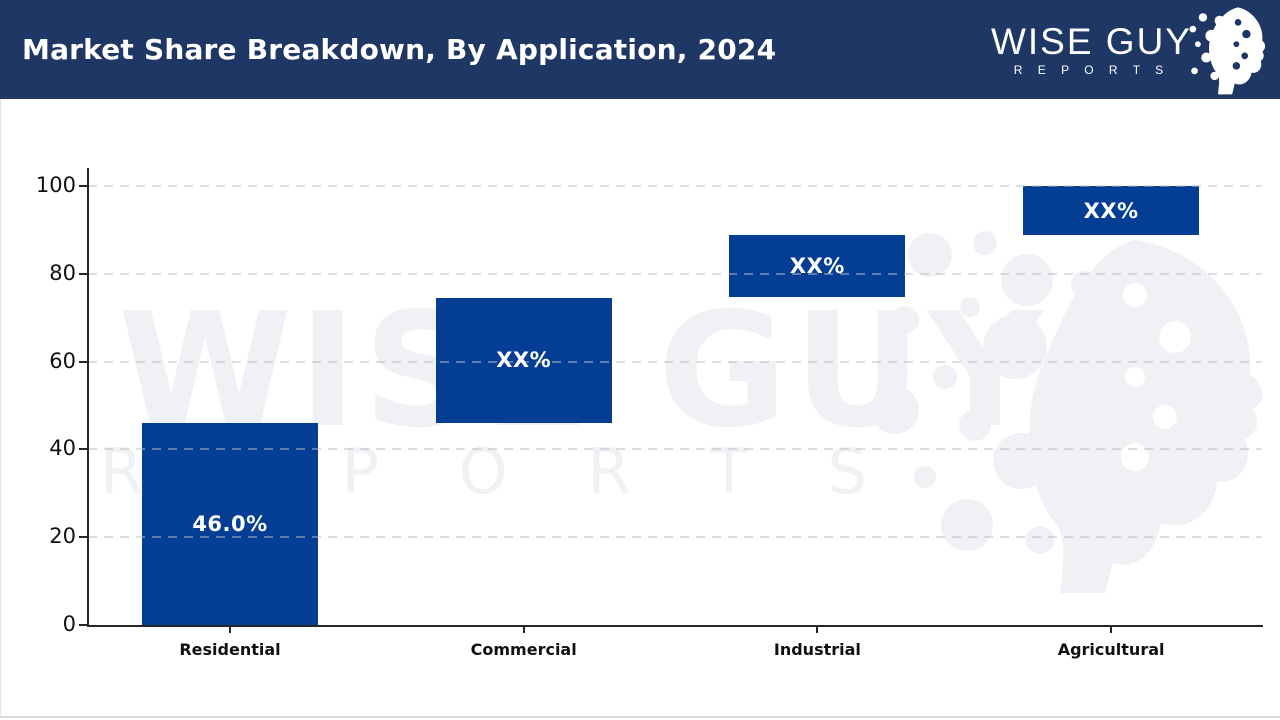 The height and width of the screenshot is (720, 1280). I want to click on bar-value-label-agricultural: XX%, so click(1111, 210).